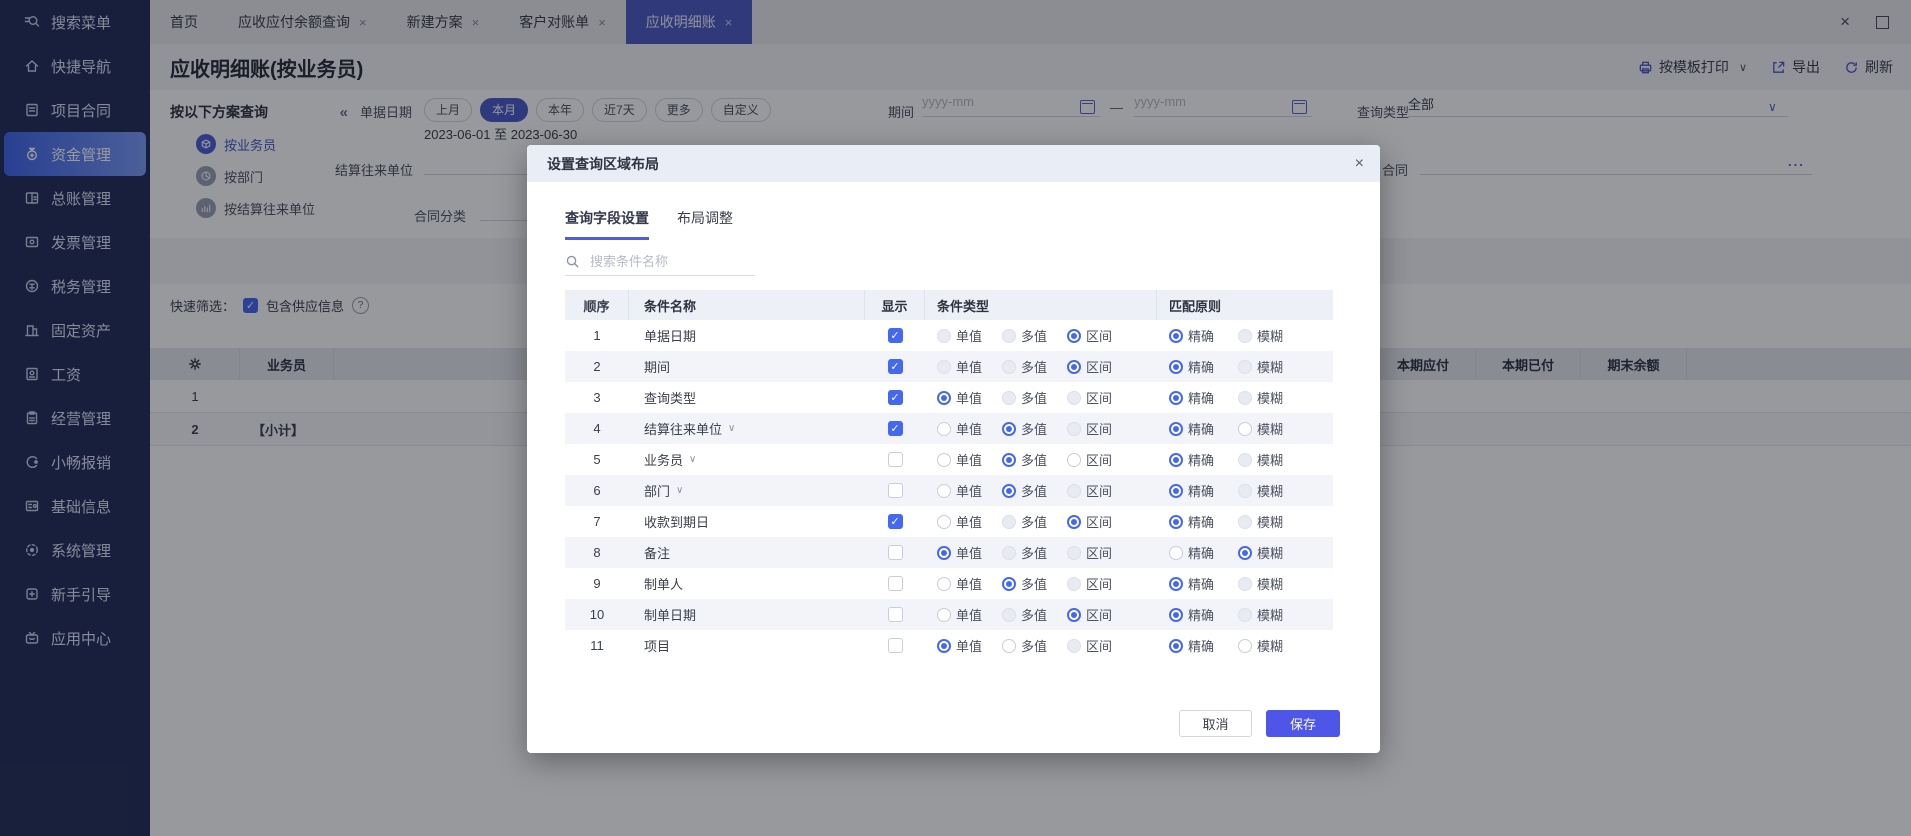 The image size is (1911, 836). I want to click on sidebar-item-contract: 项目合同, so click(75, 110).